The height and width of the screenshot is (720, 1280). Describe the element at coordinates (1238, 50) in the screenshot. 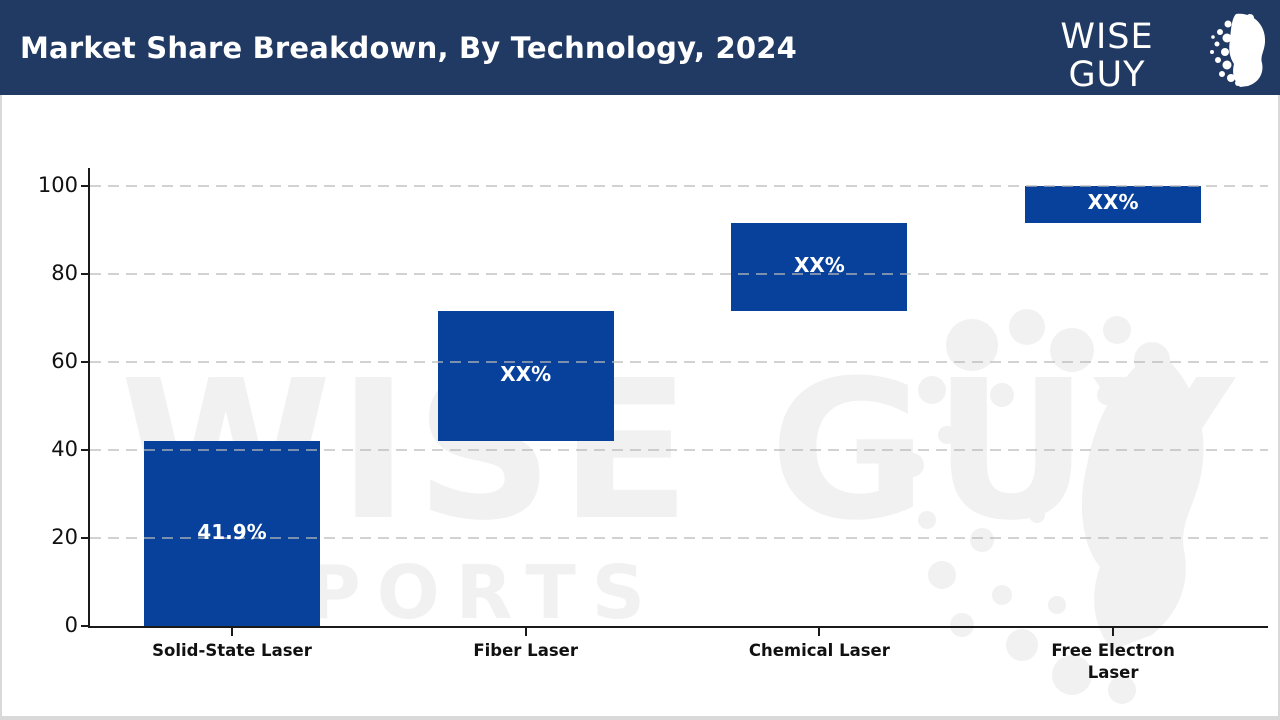

I see `dotted-head-icon` at that location.